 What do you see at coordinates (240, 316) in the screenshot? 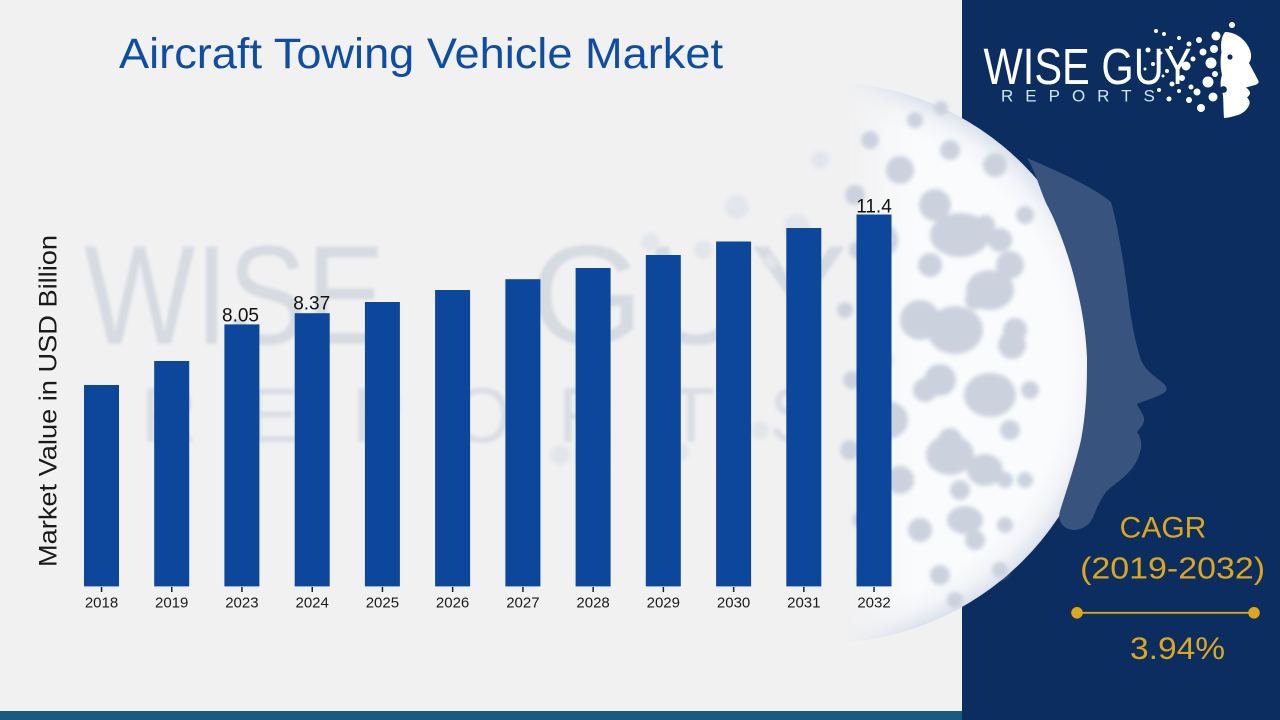
I see `svg-text: 8.05` at bounding box center [240, 316].